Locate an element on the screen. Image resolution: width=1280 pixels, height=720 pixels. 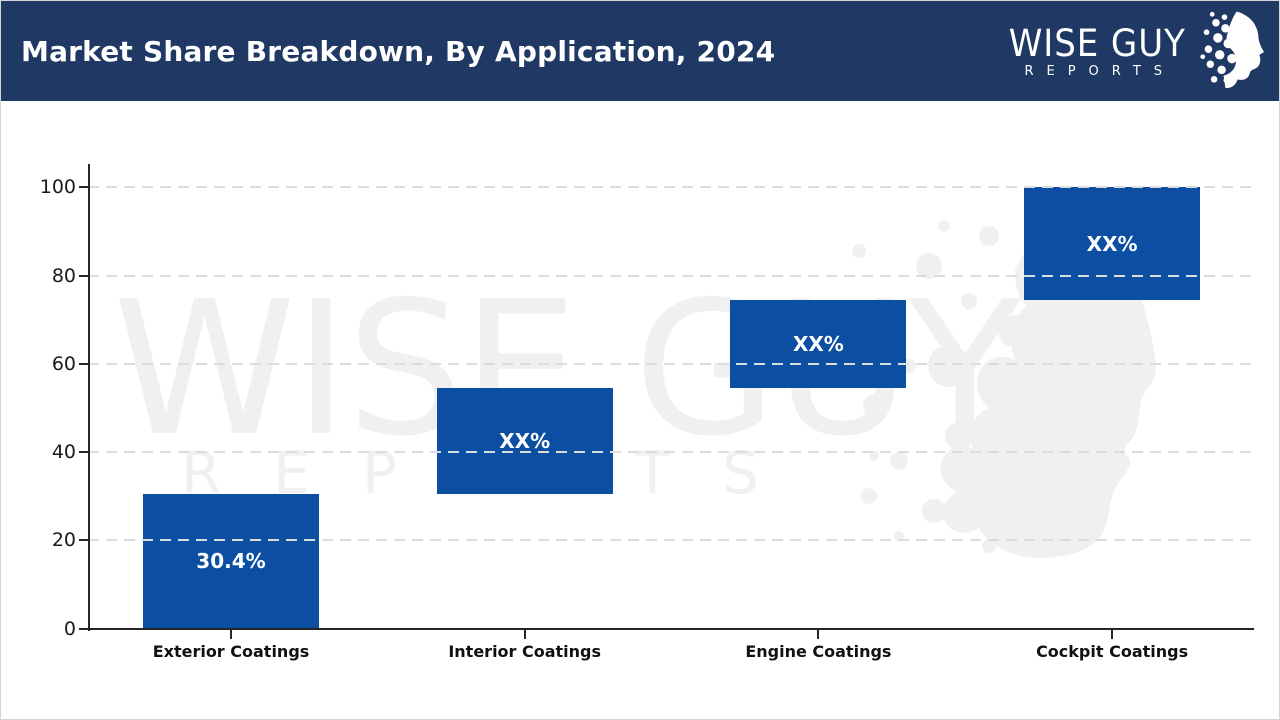
y-tick-label: 0 is located at coordinates (69, 628).